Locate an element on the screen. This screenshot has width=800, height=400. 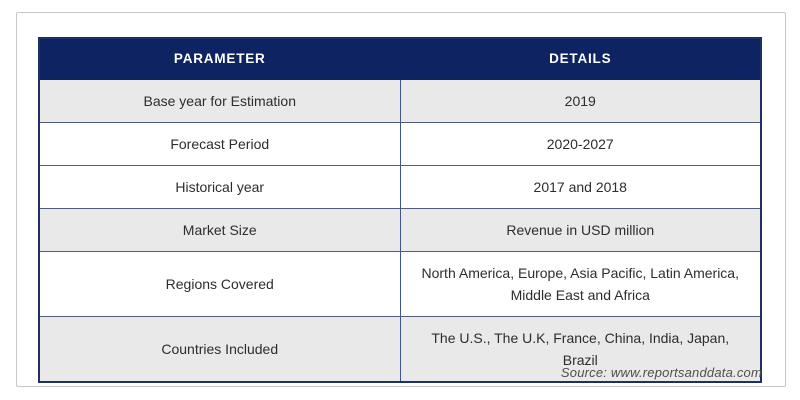
cell-details: Revenue in USD million is located at coordinates (580, 229).